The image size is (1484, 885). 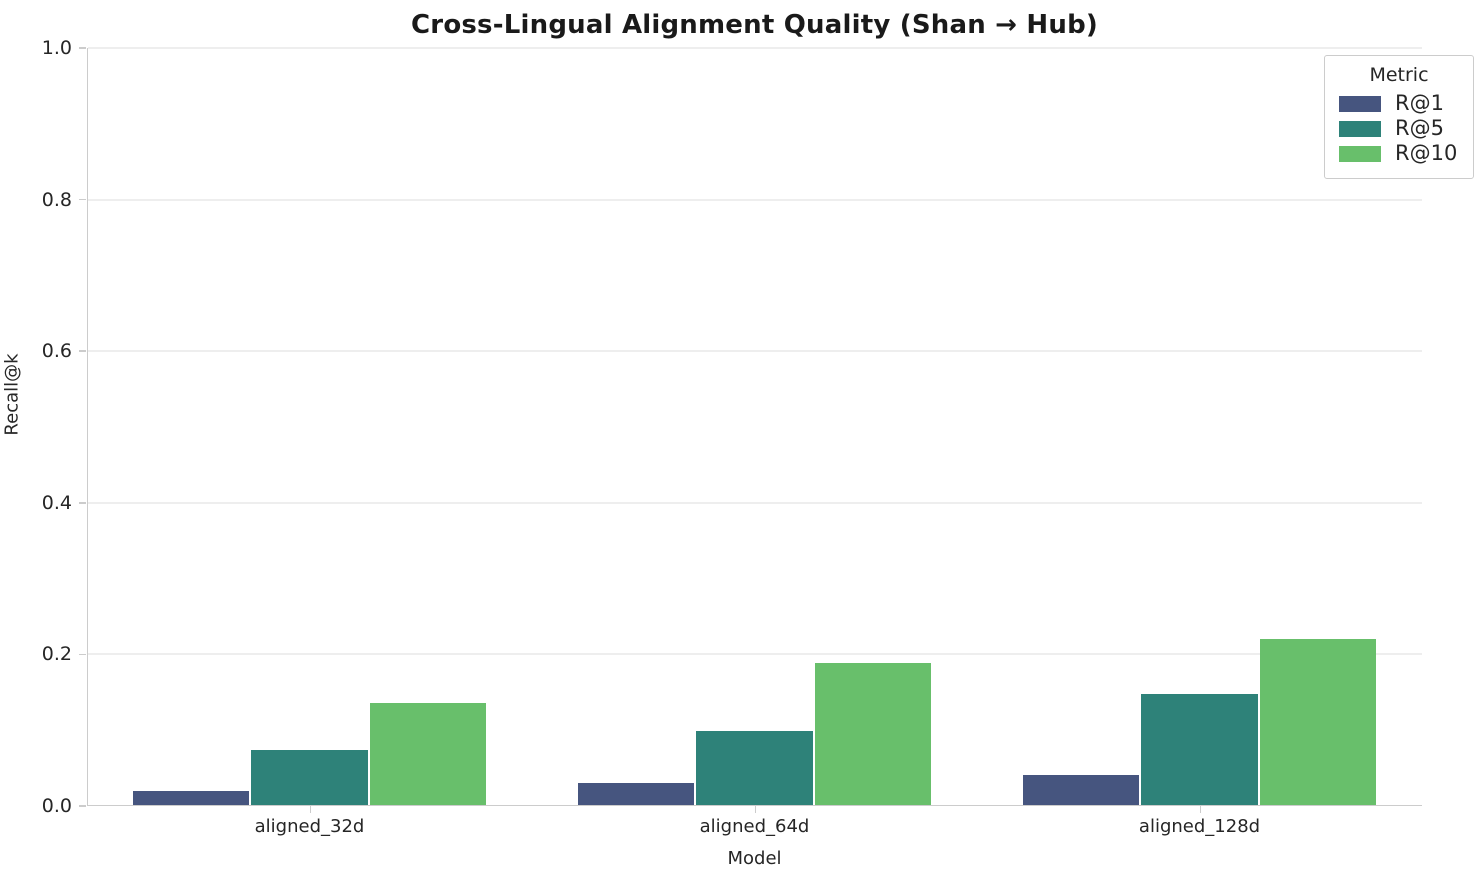 I want to click on x-axis-label: Model, so click(x=754, y=858).